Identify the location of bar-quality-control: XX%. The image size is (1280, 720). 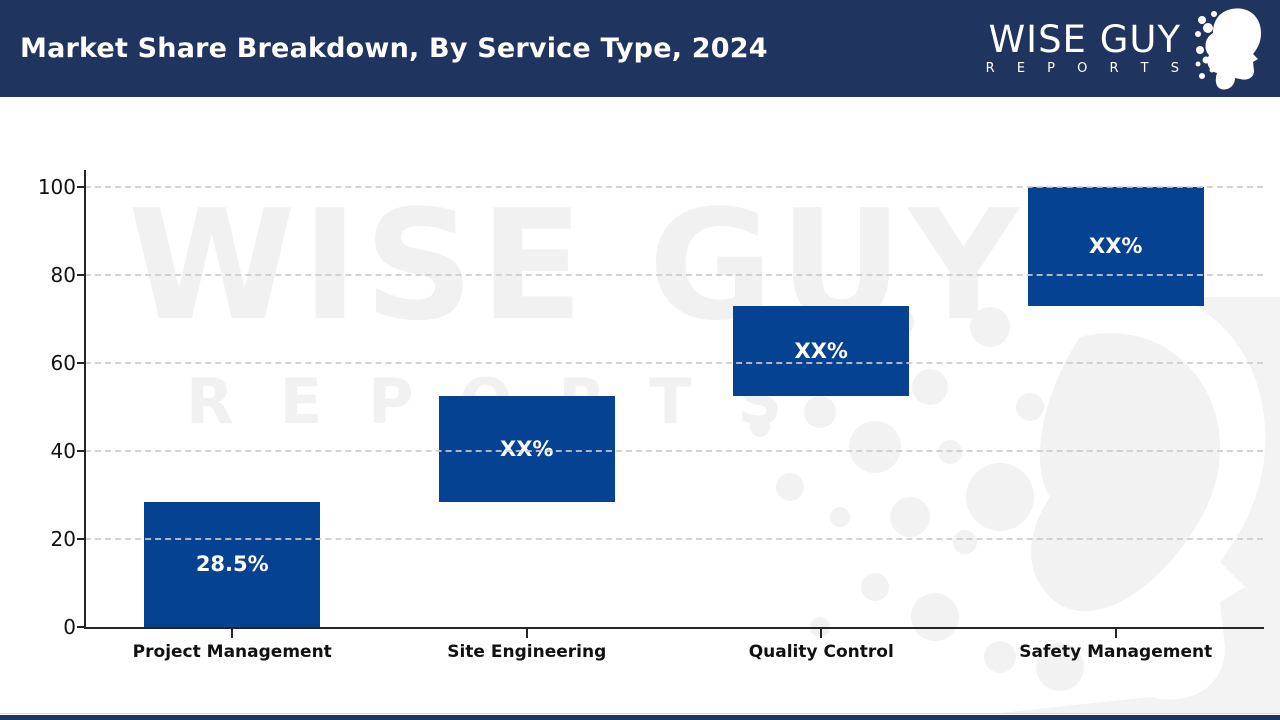
(821, 350).